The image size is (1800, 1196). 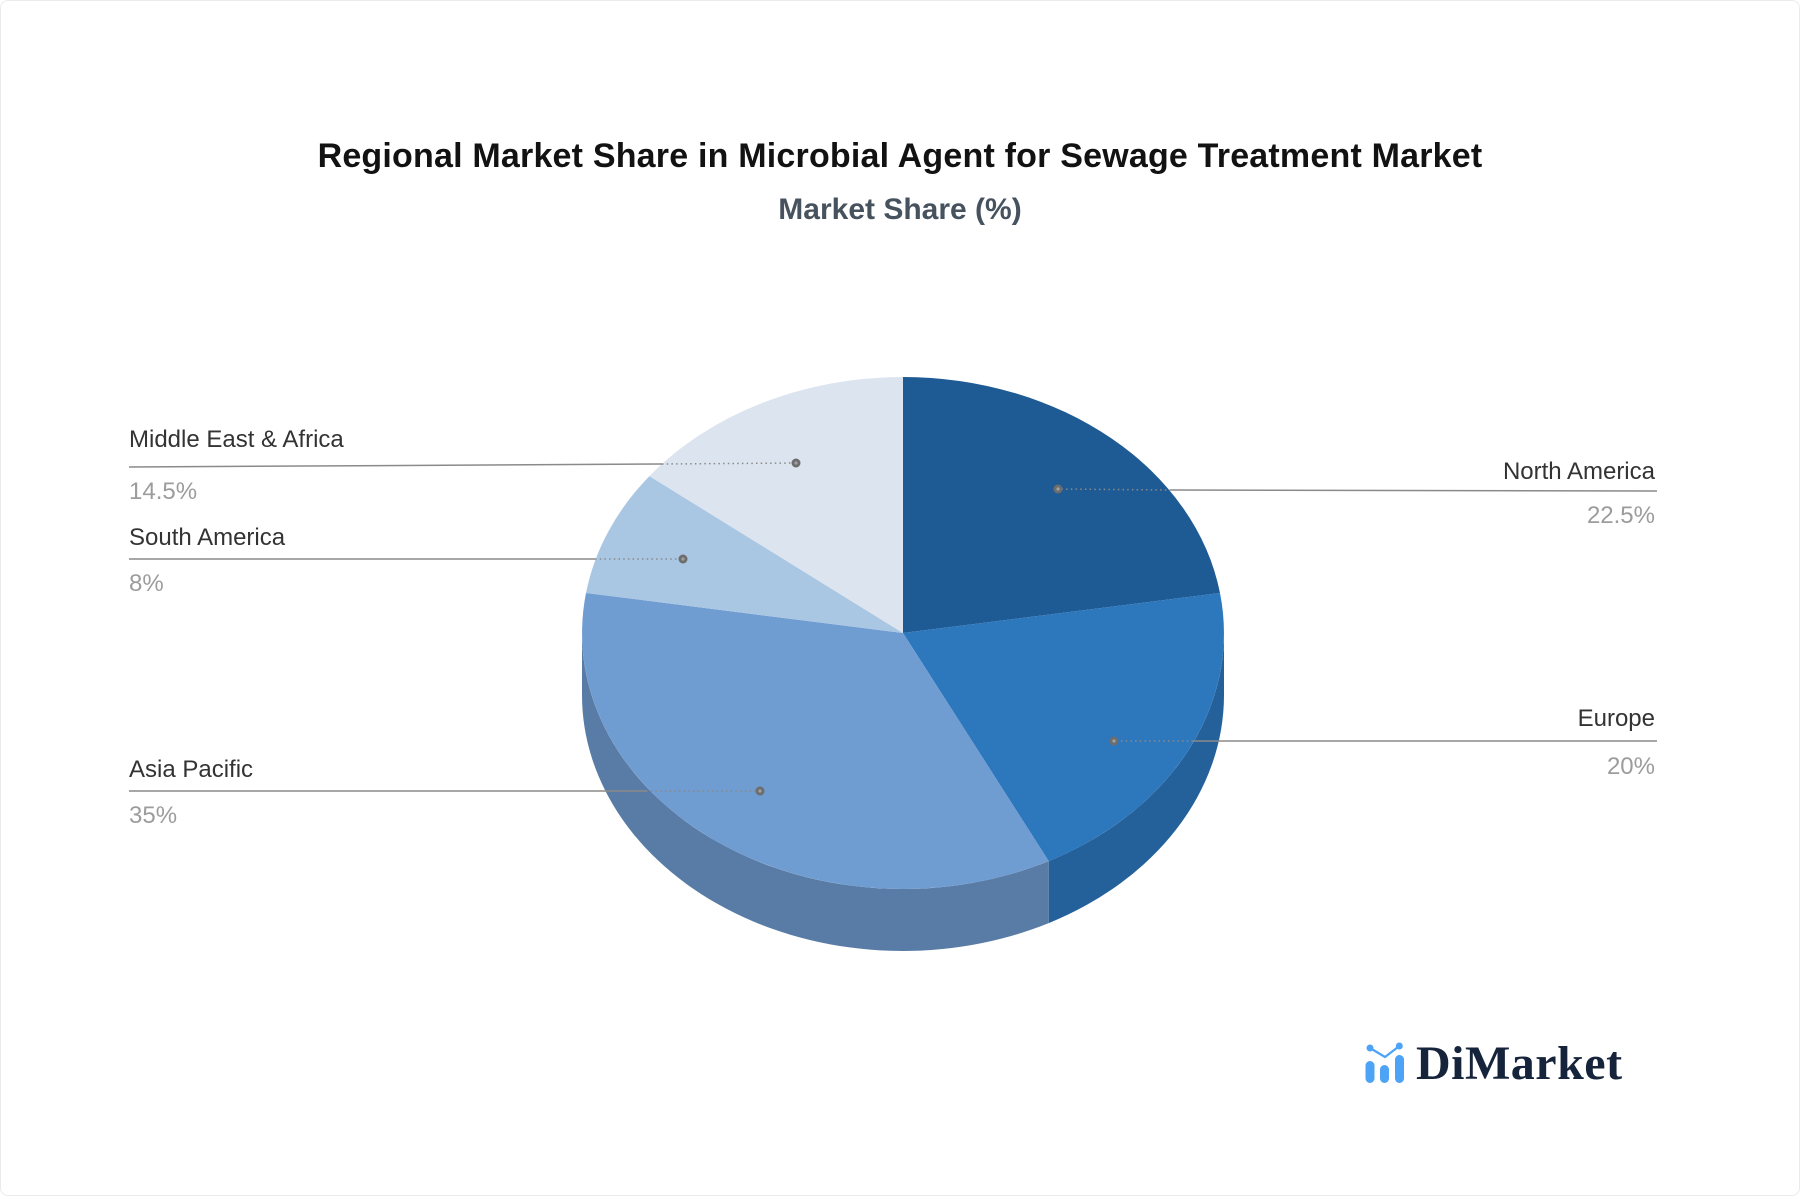 I want to click on pie-slice-europe, so click(x=1063, y=727).